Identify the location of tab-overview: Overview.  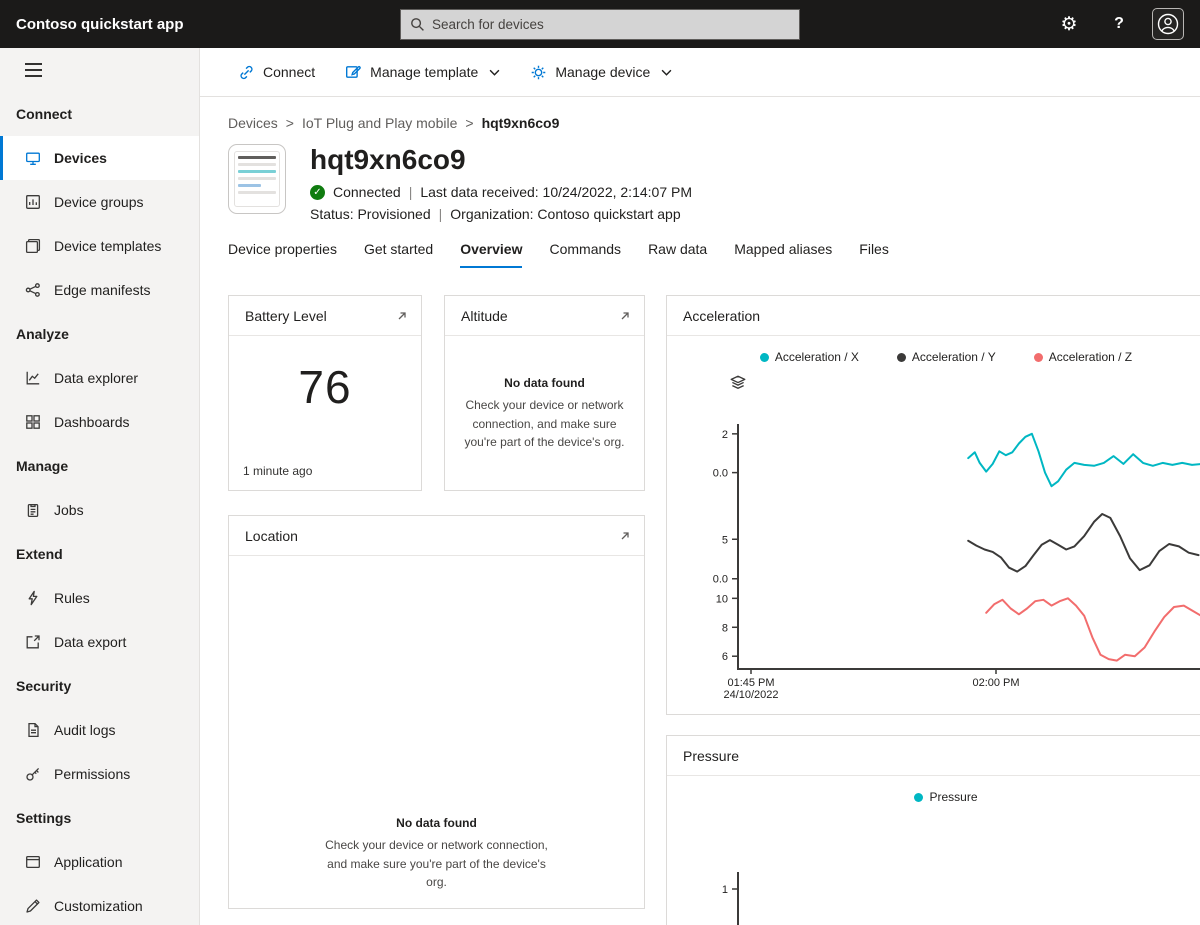
(491, 254).